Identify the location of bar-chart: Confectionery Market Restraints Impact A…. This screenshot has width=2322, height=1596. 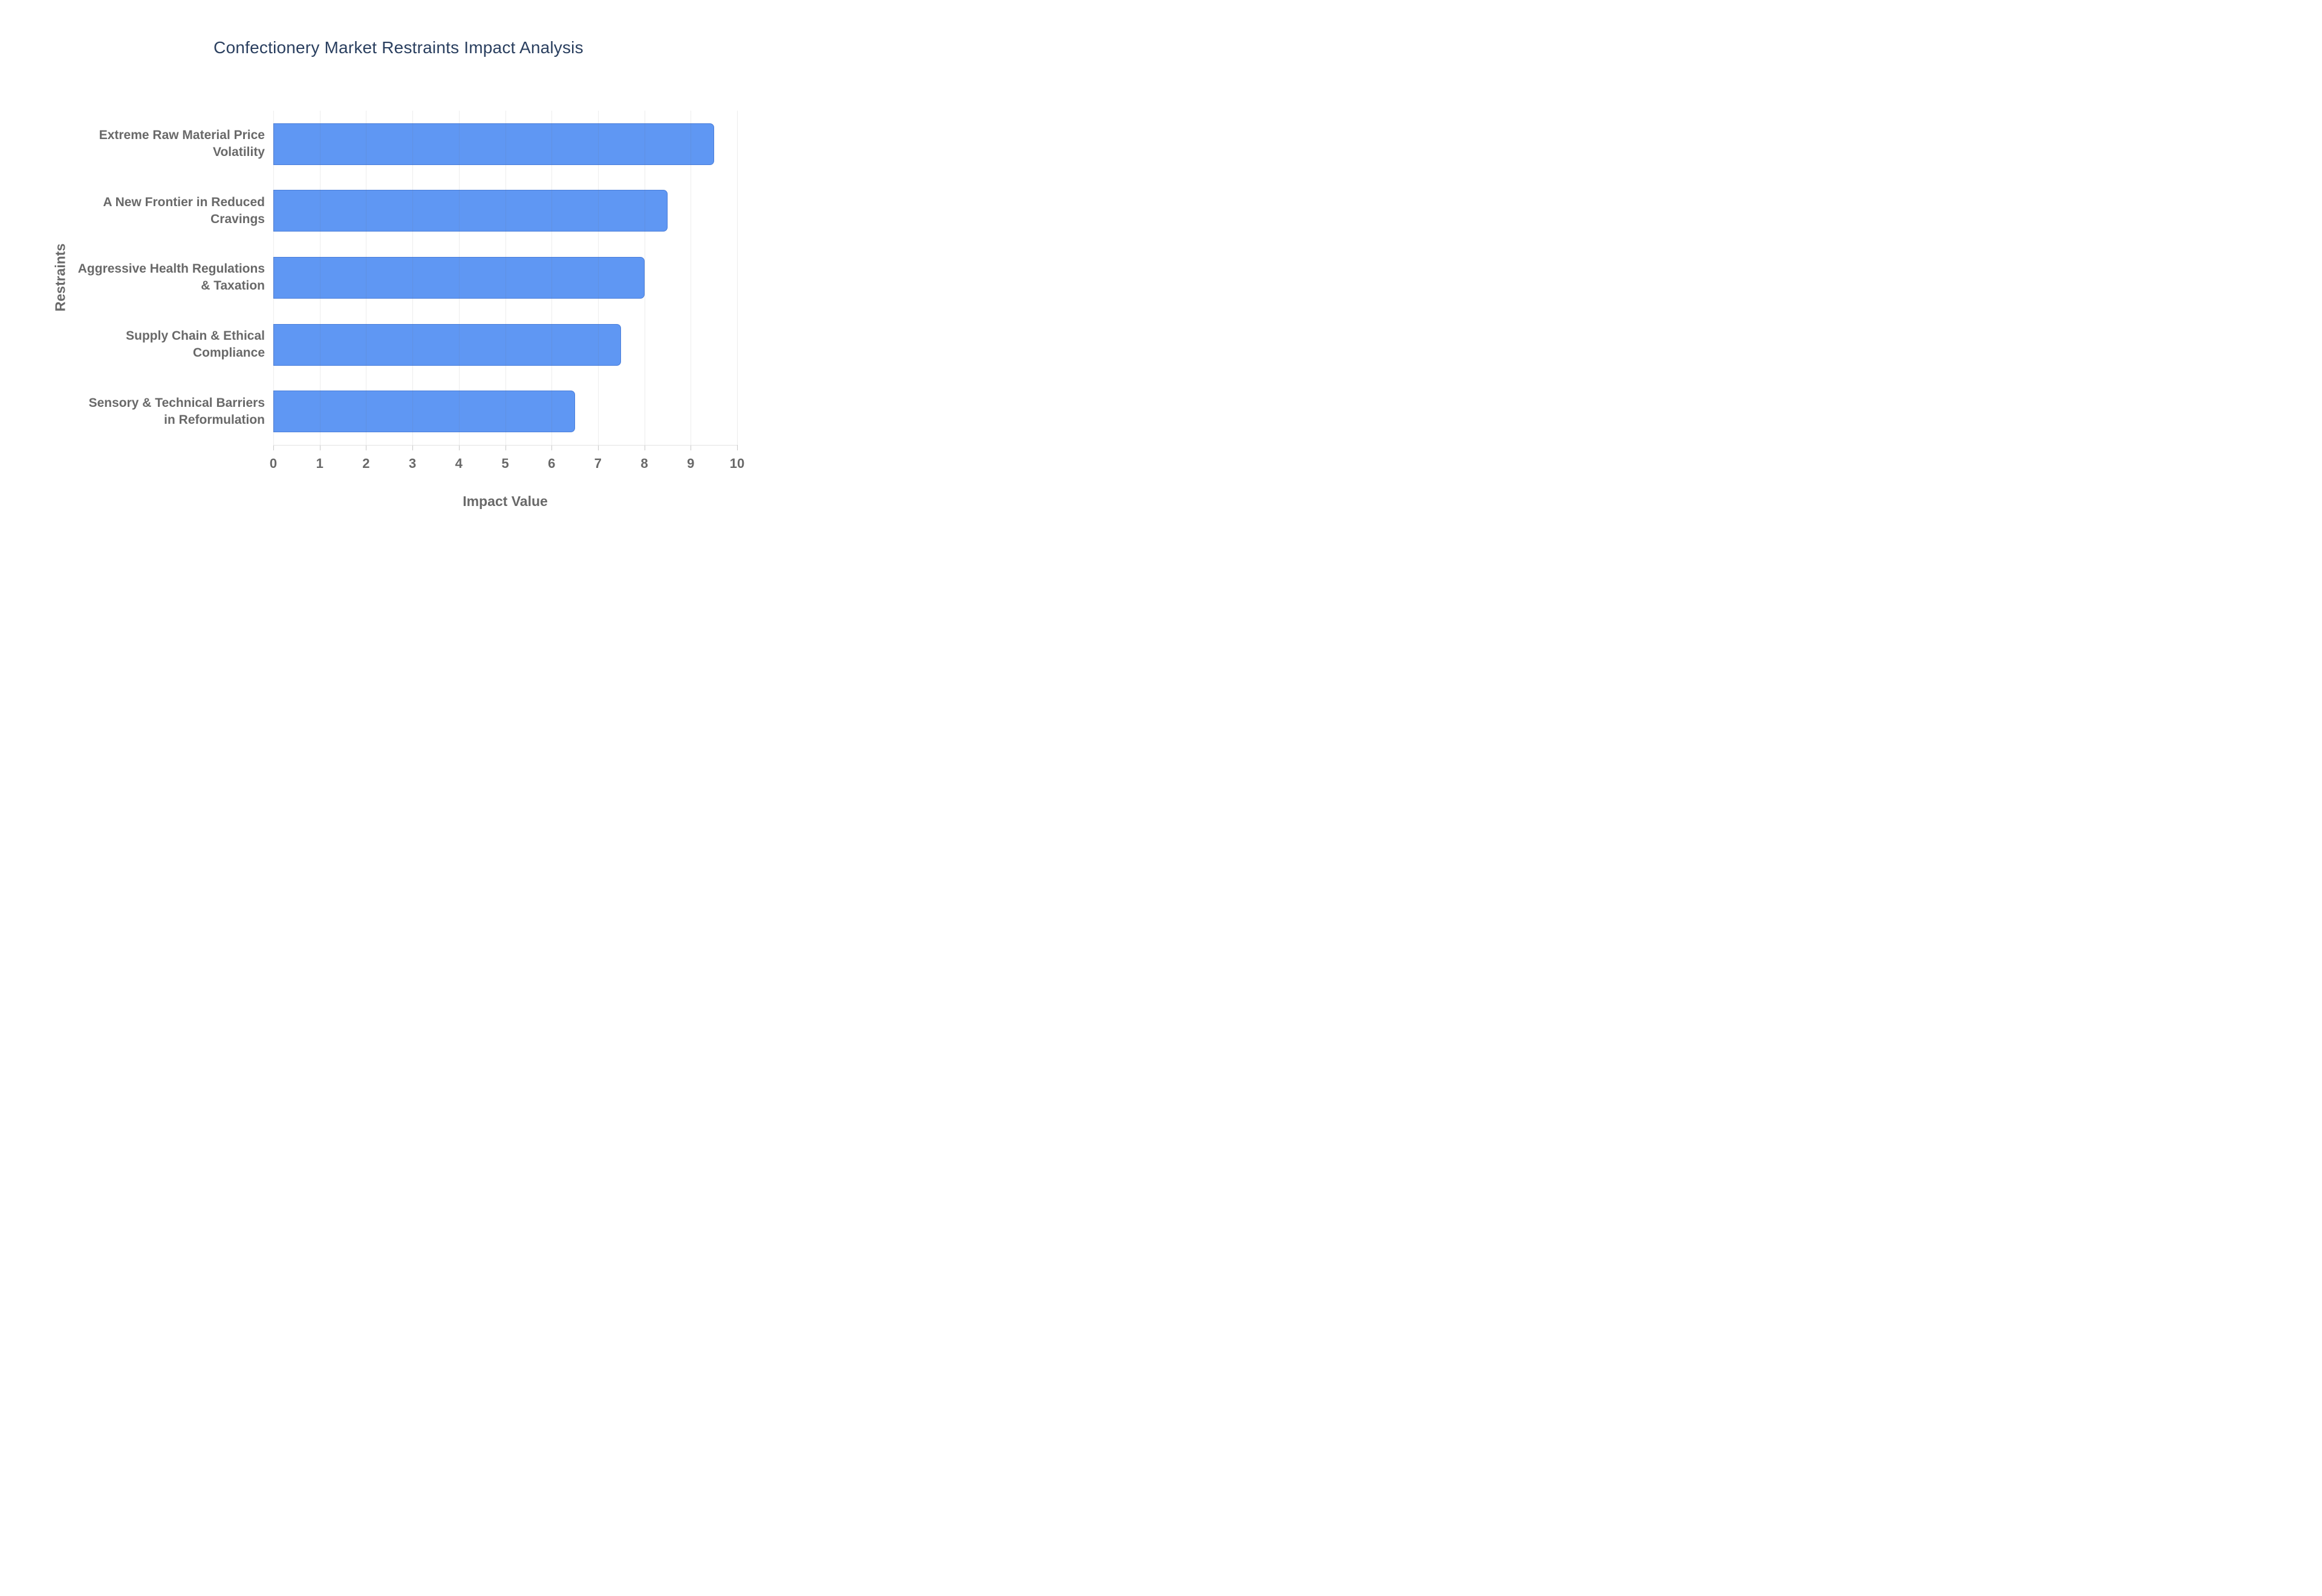
(387, 266).